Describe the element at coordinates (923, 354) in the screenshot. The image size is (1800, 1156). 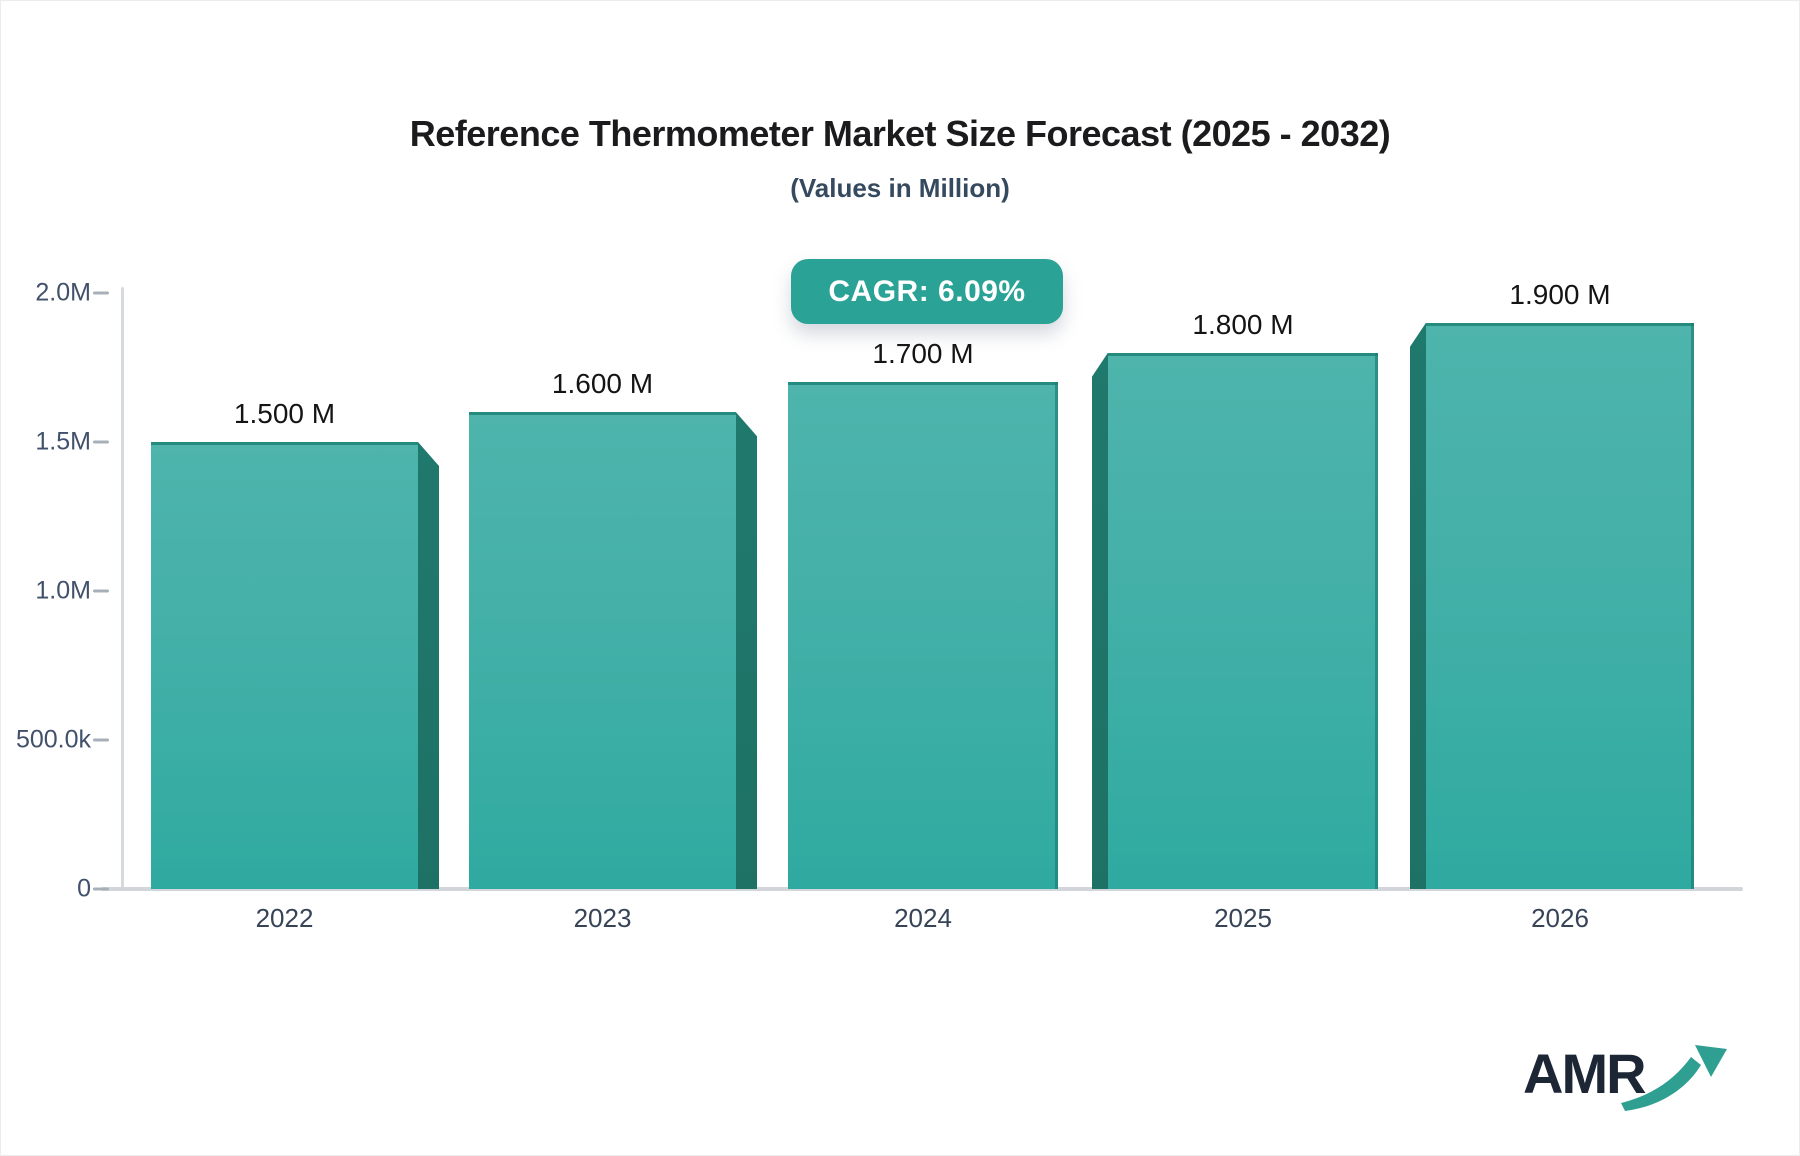
I see `bar-value-label: 1.700 M` at that location.